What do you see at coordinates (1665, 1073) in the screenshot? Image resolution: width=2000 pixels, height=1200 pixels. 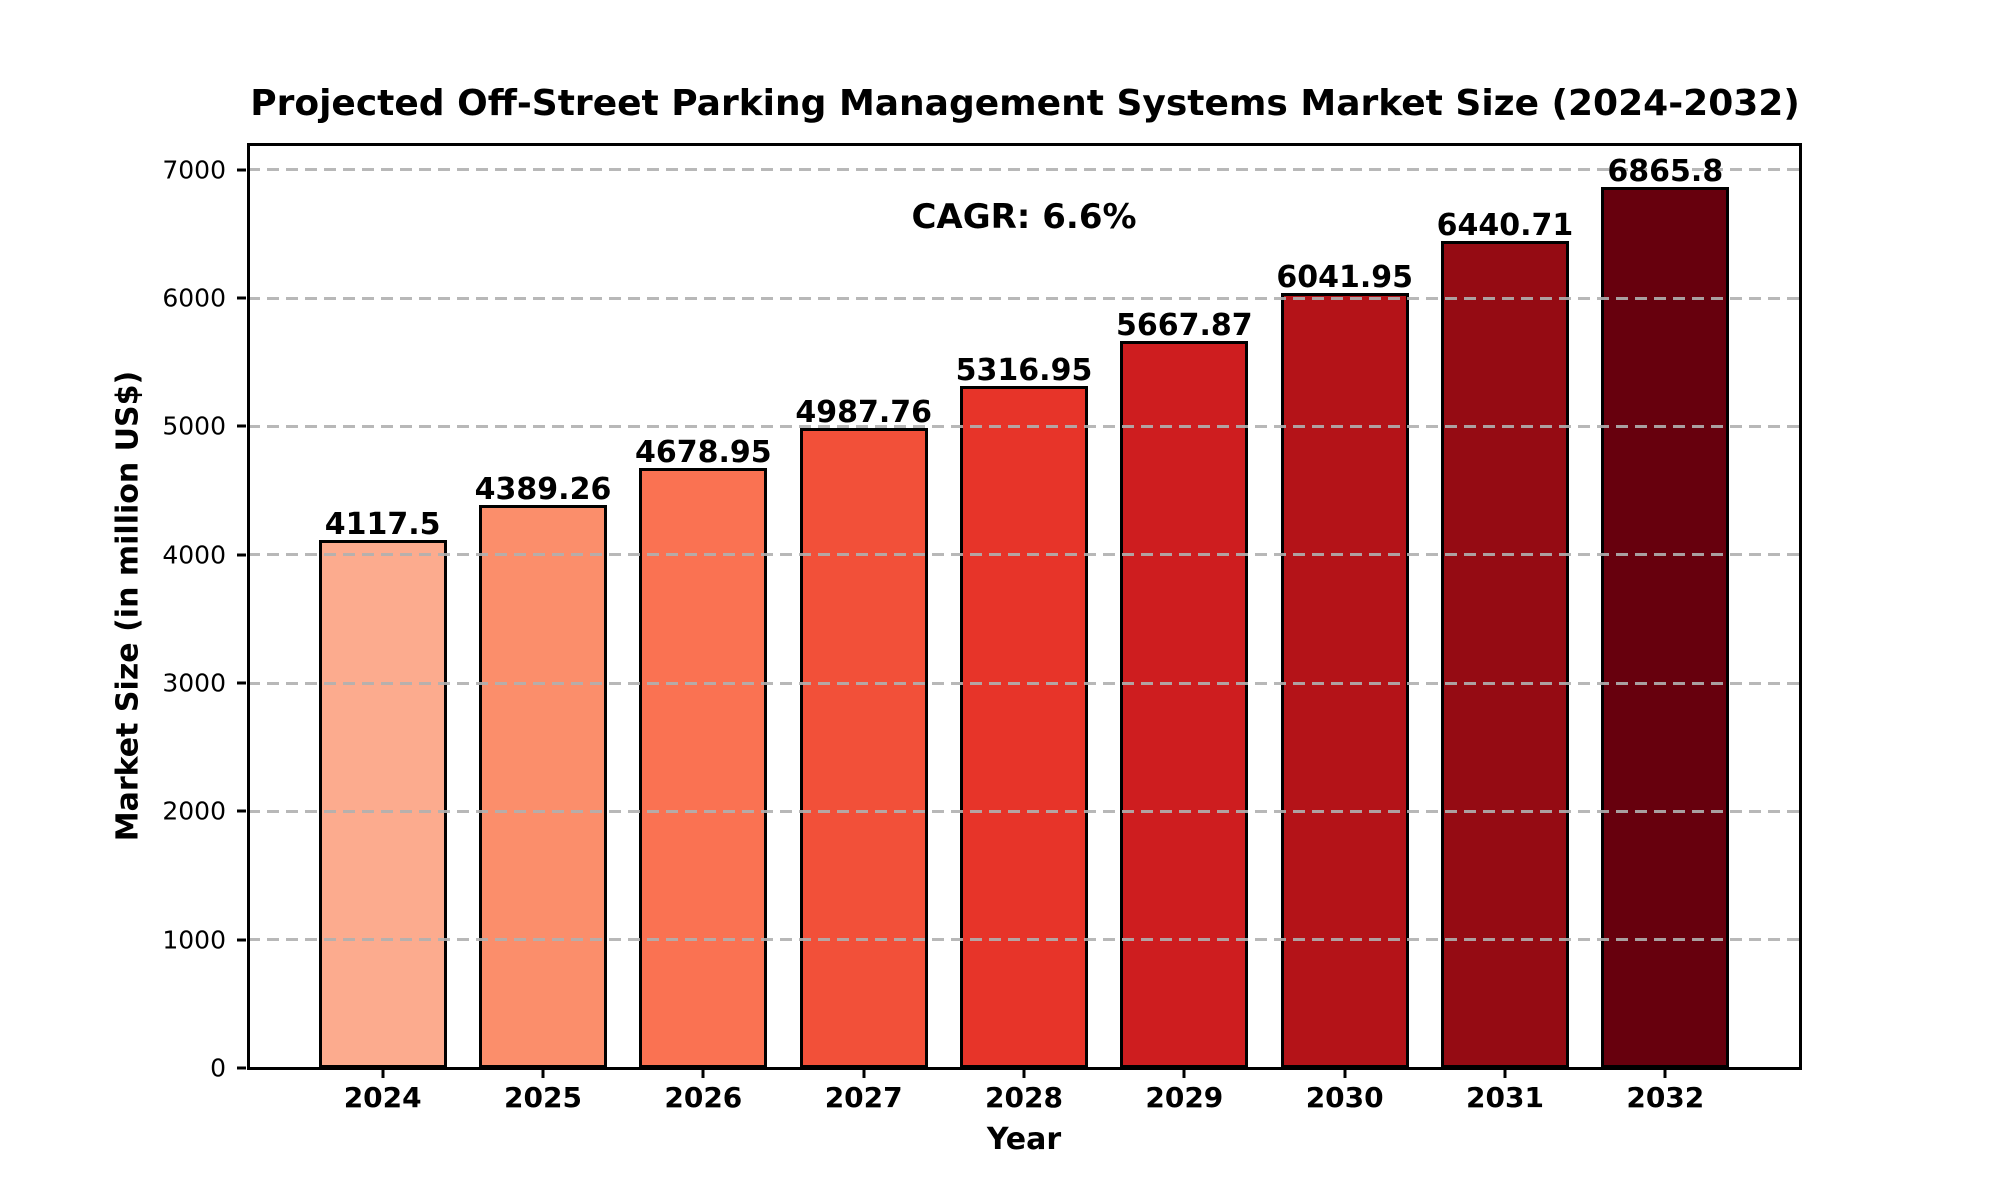 I see `x-tick-mark-2032` at bounding box center [1665, 1073].